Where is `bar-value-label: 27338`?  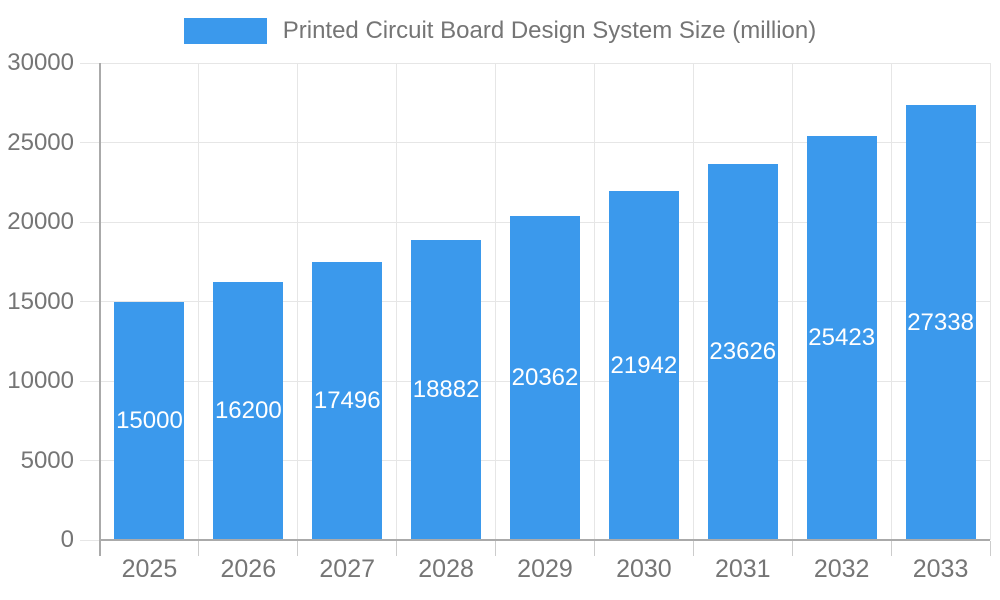 bar-value-label: 27338 is located at coordinates (940, 322).